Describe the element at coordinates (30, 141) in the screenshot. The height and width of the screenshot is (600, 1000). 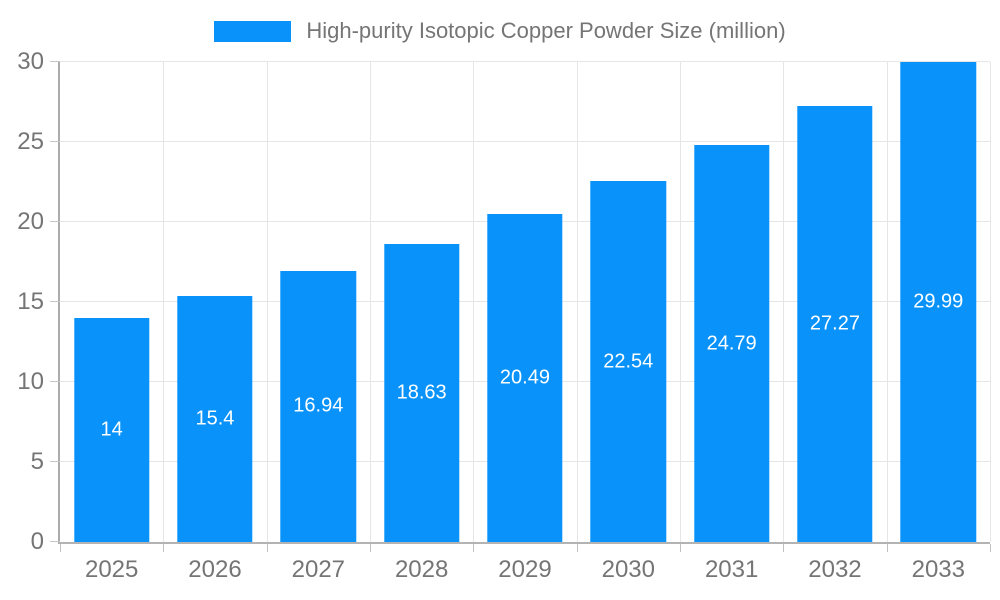
I see `y-axis-tick-label: 25` at that location.